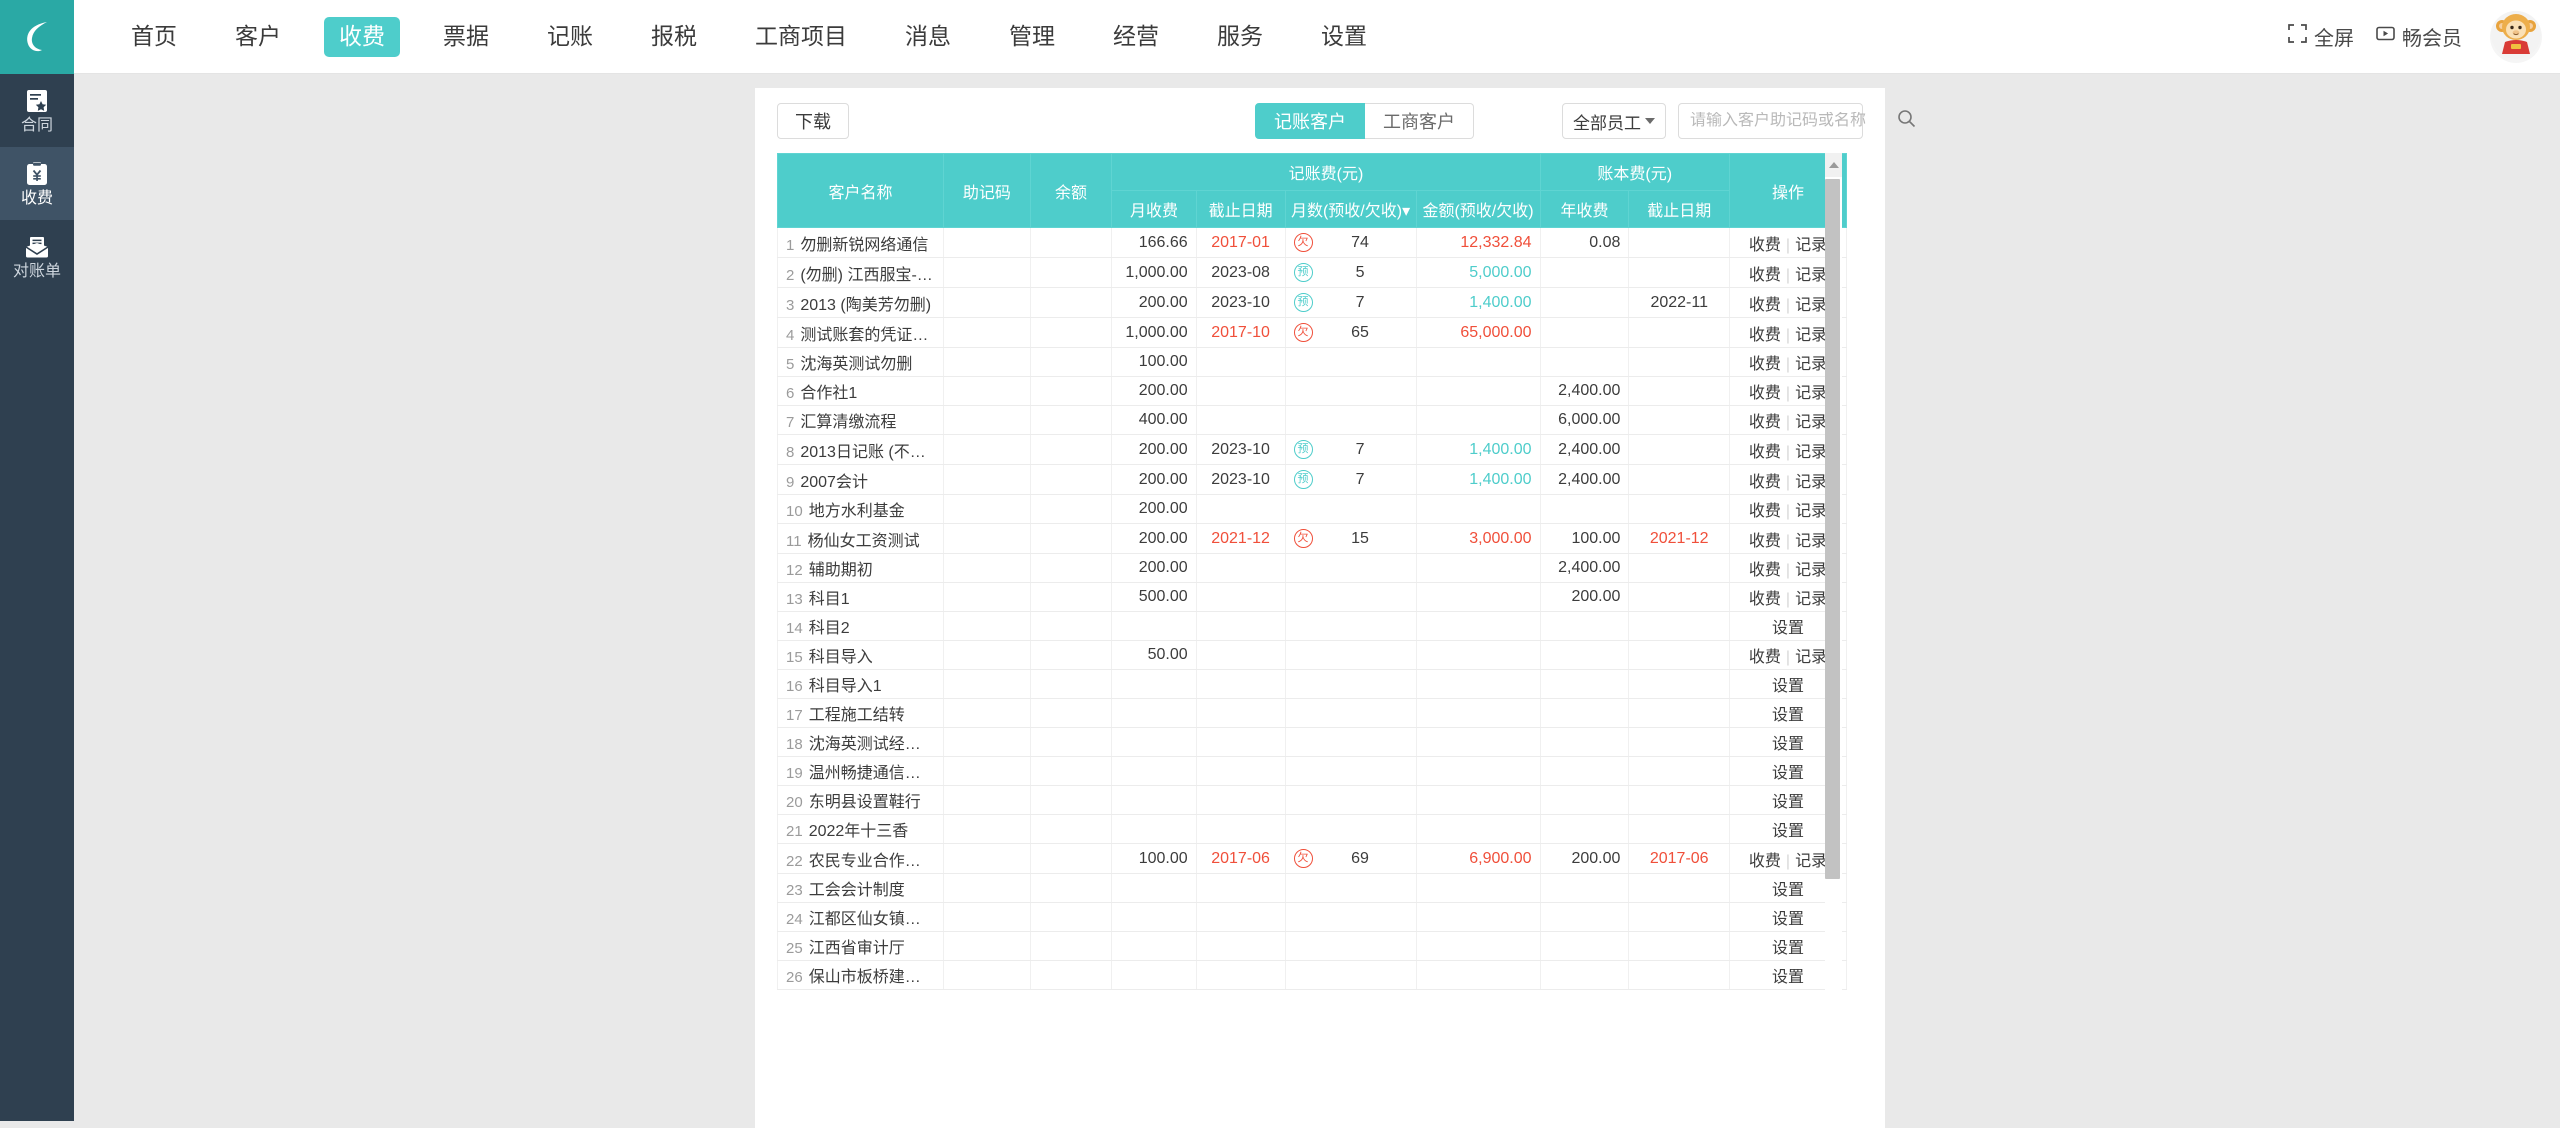 This screenshot has height=1128, width=2560. I want to click on table-row: 21 2022年十三香 设置, so click(1312, 829).